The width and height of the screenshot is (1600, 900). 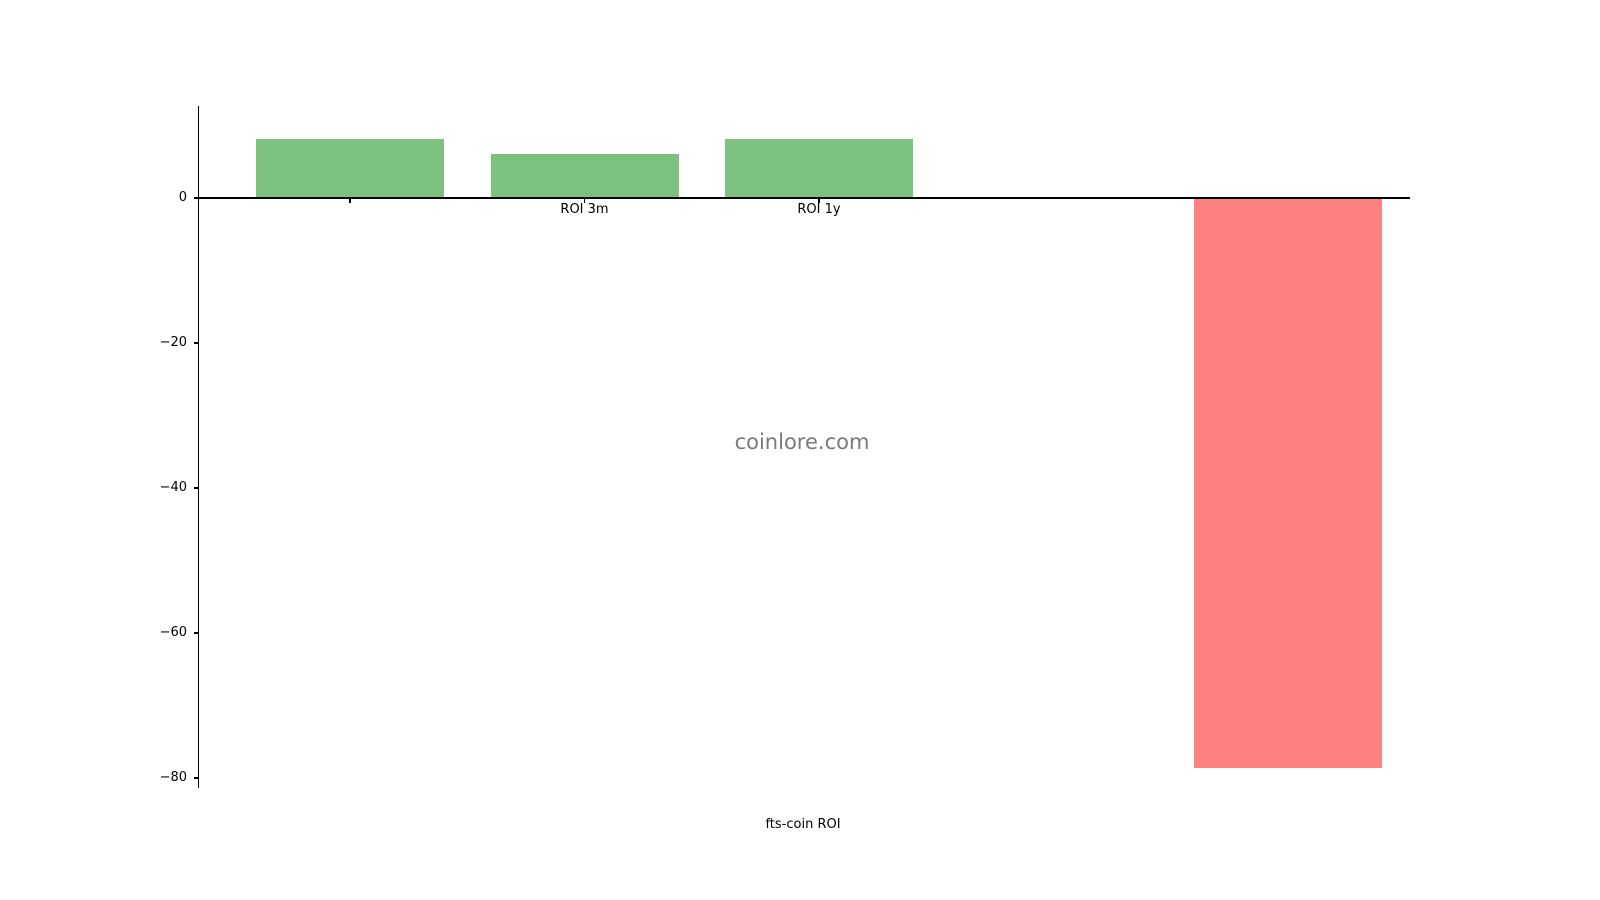 What do you see at coordinates (802, 442) in the screenshot?
I see `watermark-text: coinlore.com` at bounding box center [802, 442].